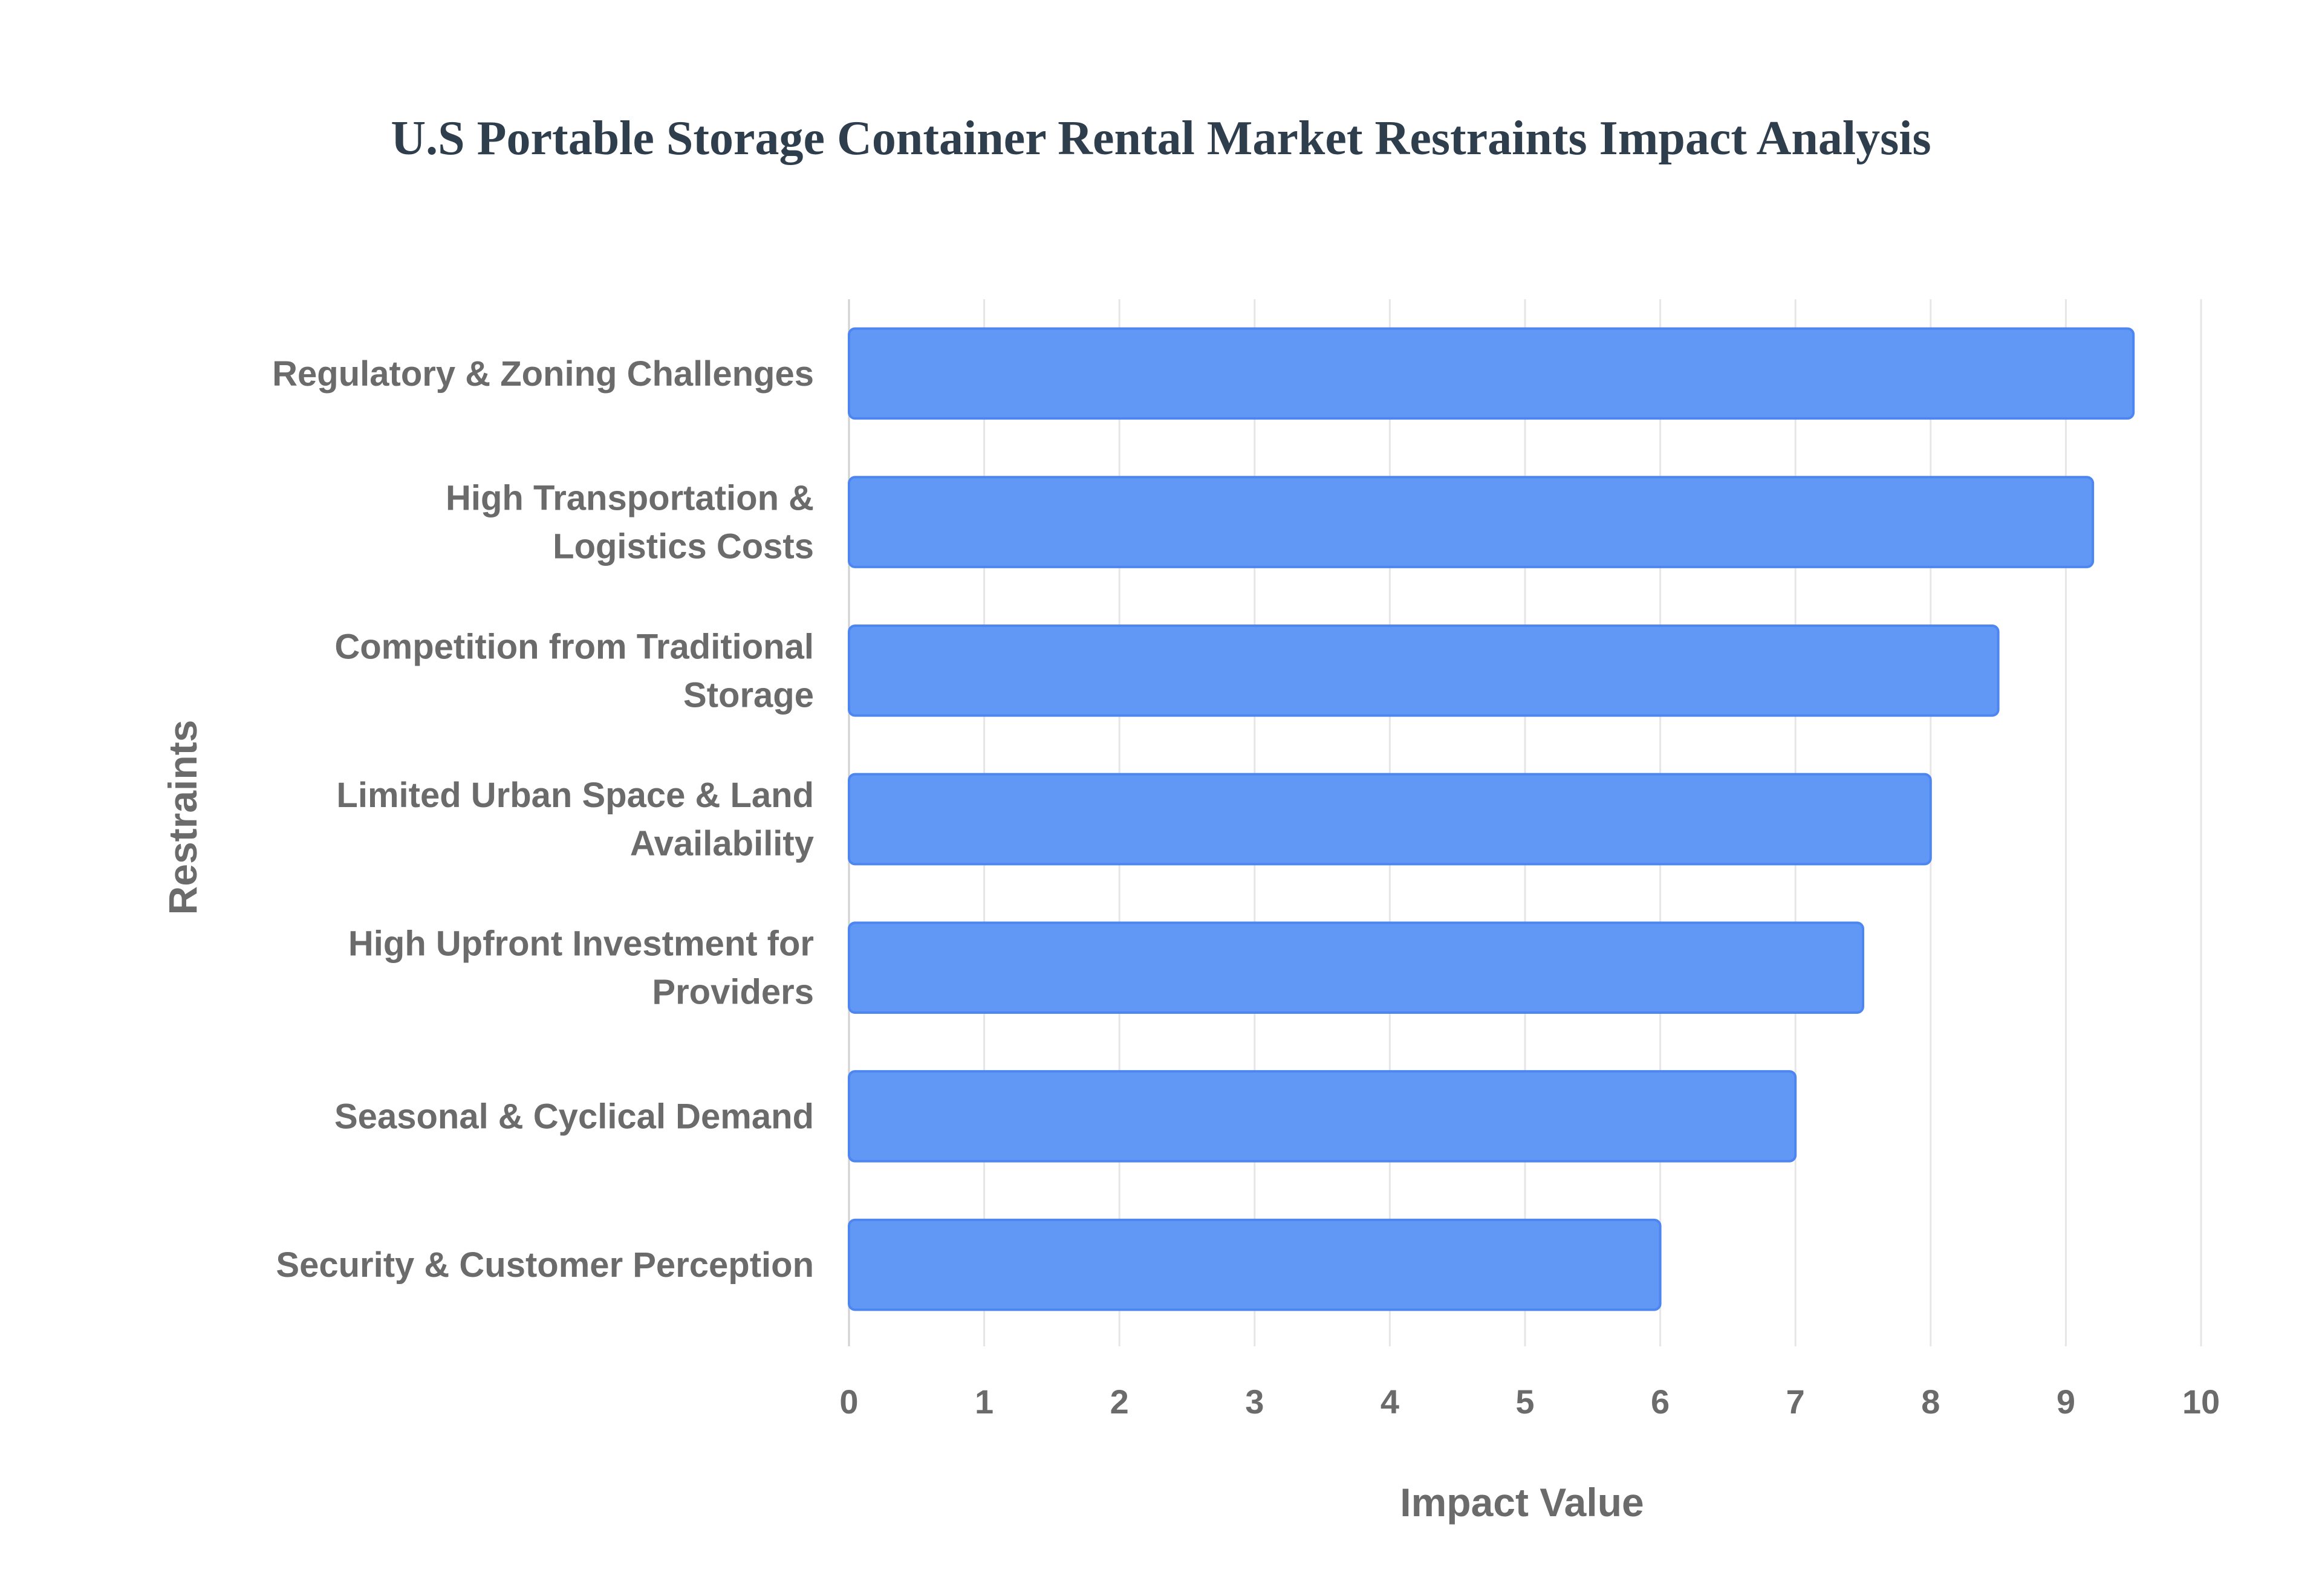 The width and height of the screenshot is (2322, 1596). I want to click on x-tick-label: 7, so click(1795, 1402).